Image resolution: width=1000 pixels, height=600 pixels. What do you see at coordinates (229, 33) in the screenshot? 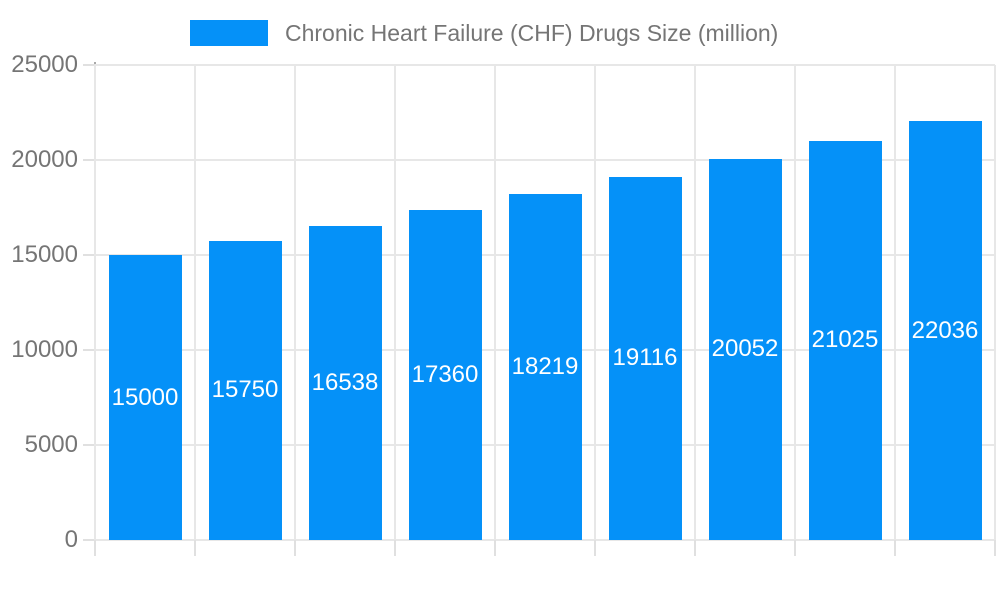
I see `legend-color-swatch` at bounding box center [229, 33].